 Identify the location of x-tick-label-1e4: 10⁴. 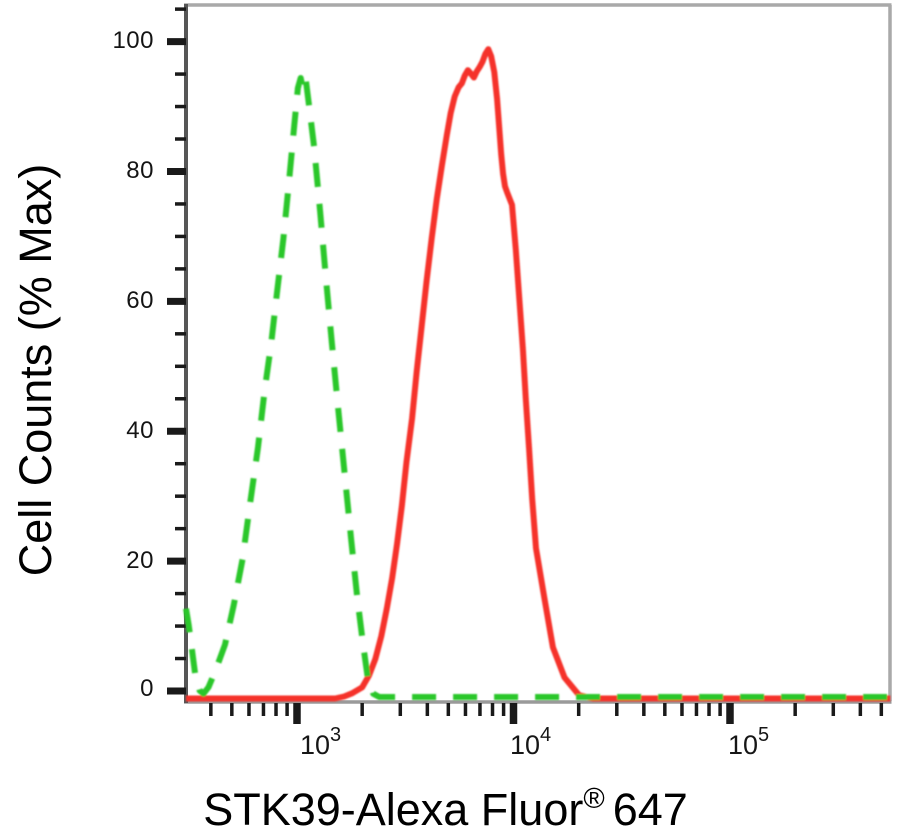
(531, 742).